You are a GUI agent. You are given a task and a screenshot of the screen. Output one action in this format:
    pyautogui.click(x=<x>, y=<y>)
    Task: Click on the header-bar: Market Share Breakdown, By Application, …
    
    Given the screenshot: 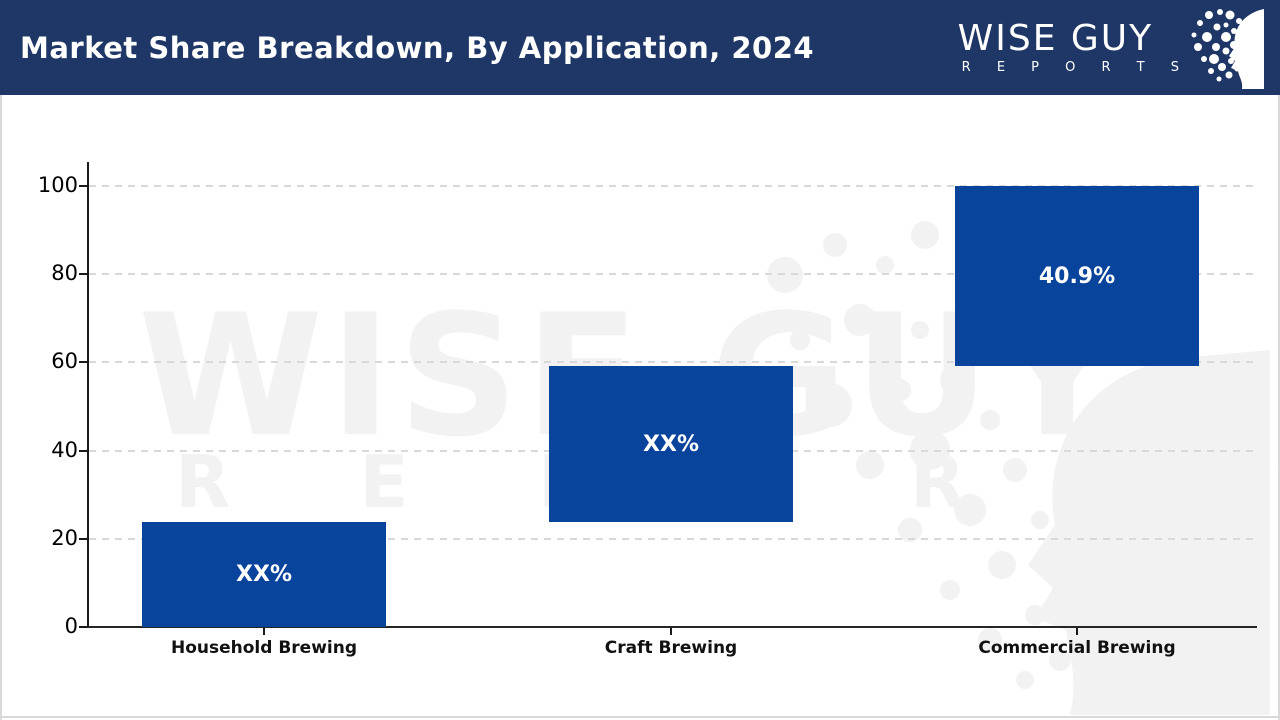 What is the action you would take?
    pyautogui.click(x=640, y=47)
    